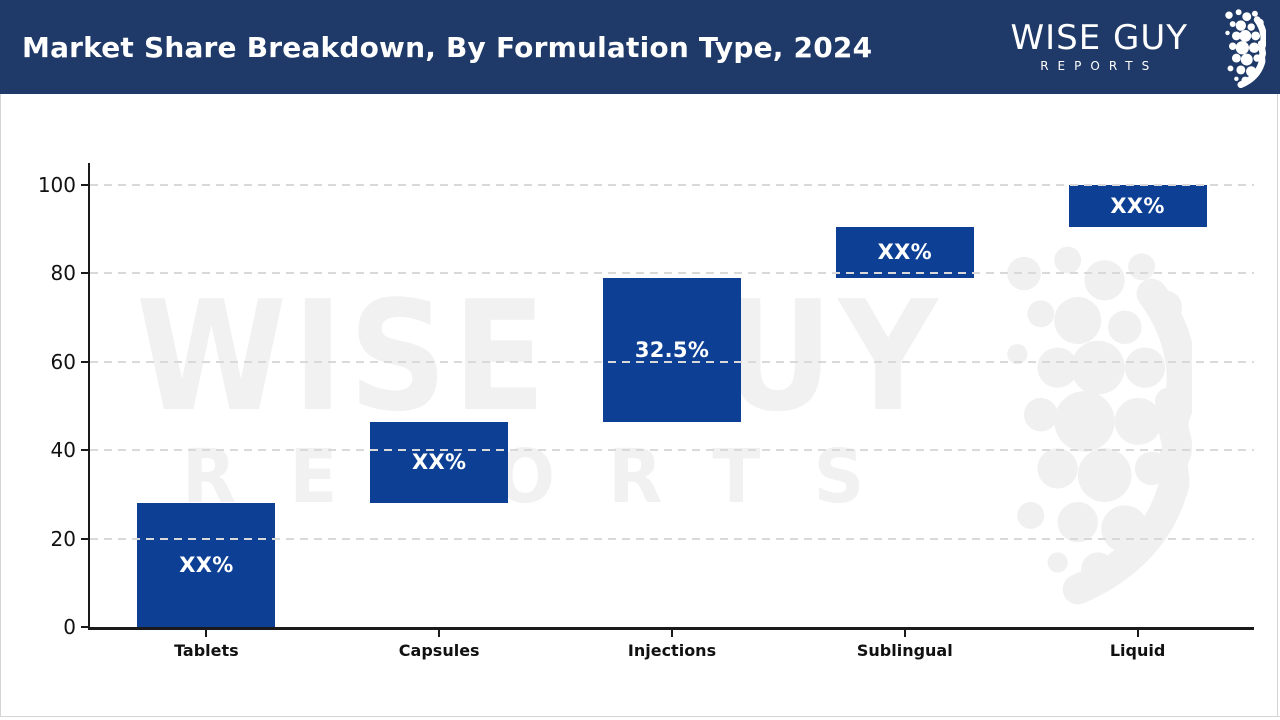 This screenshot has width=1280, height=720. I want to click on bar-sublingual: XX%, so click(904, 252).